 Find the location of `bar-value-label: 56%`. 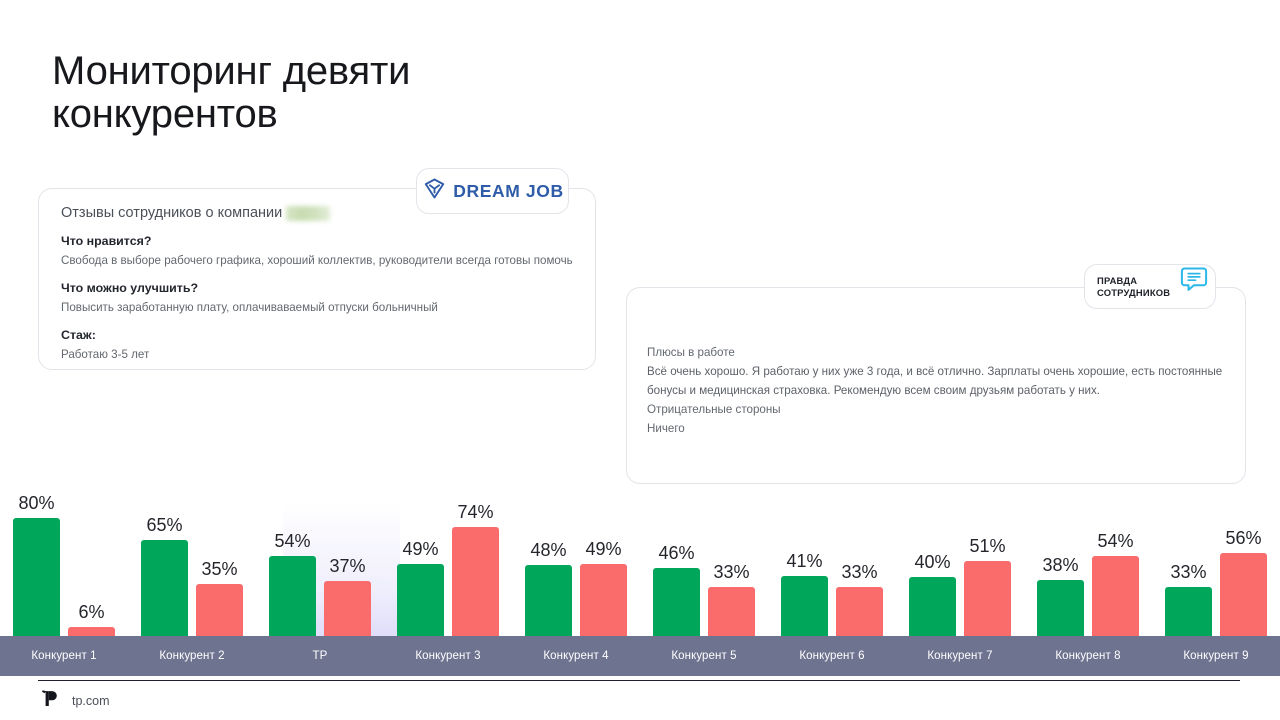

bar-value-label: 56% is located at coordinates (1243, 538).